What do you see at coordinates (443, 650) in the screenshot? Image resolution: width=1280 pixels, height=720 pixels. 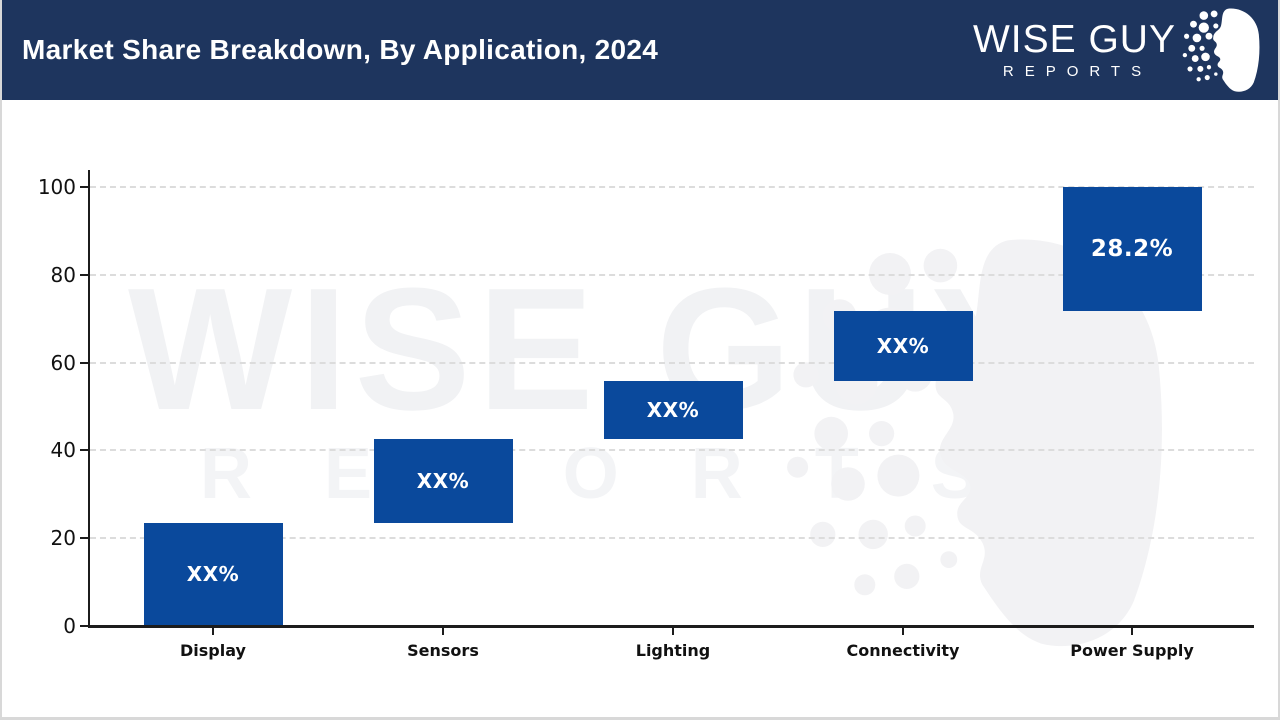 I see `x-label-sensors: Sensors` at bounding box center [443, 650].